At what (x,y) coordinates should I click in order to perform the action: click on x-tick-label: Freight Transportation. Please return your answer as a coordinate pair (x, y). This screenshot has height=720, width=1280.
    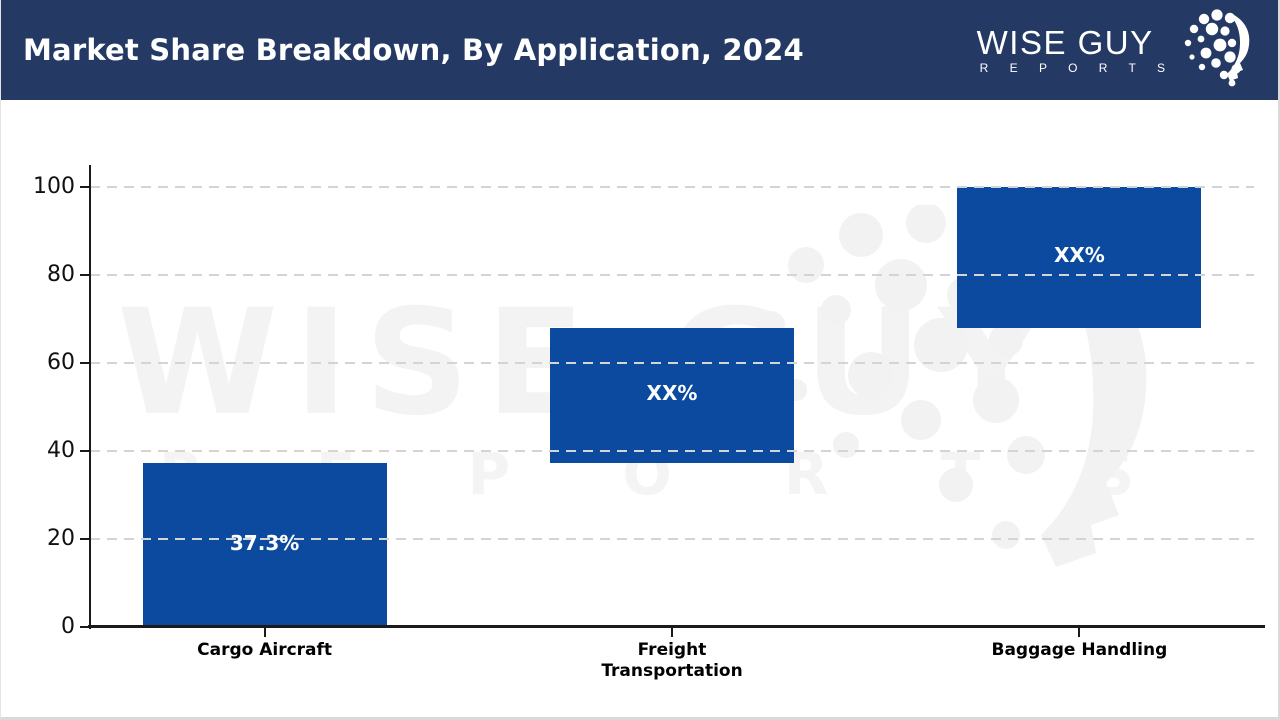
    Looking at the image, I should click on (672, 661).